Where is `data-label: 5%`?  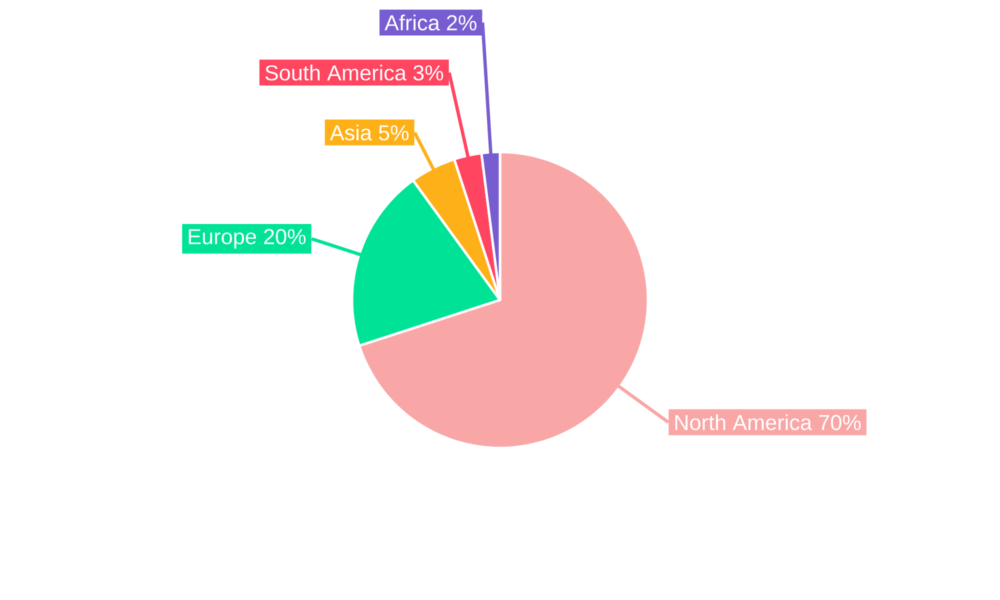
data-label: 5% is located at coordinates (393, 132).